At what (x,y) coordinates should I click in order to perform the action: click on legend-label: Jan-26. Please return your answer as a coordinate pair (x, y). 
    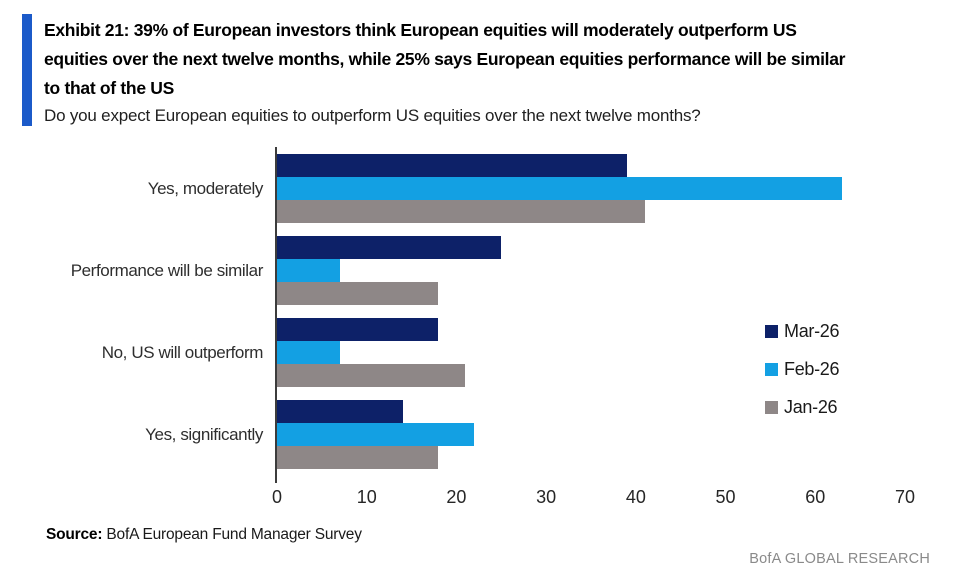
    Looking at the image, I should click on (811, 406).